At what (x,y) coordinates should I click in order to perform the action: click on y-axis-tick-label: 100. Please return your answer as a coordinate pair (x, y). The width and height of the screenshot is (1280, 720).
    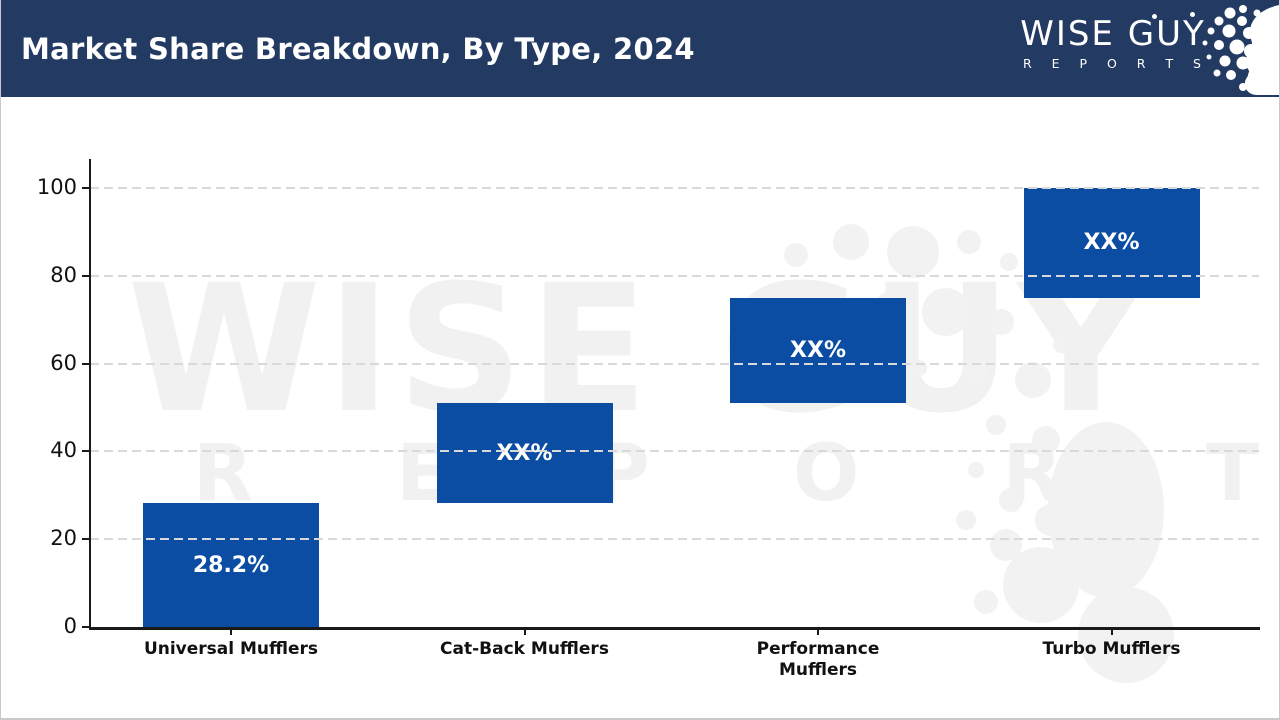
    Looking at the image, I should click on (56, 187).